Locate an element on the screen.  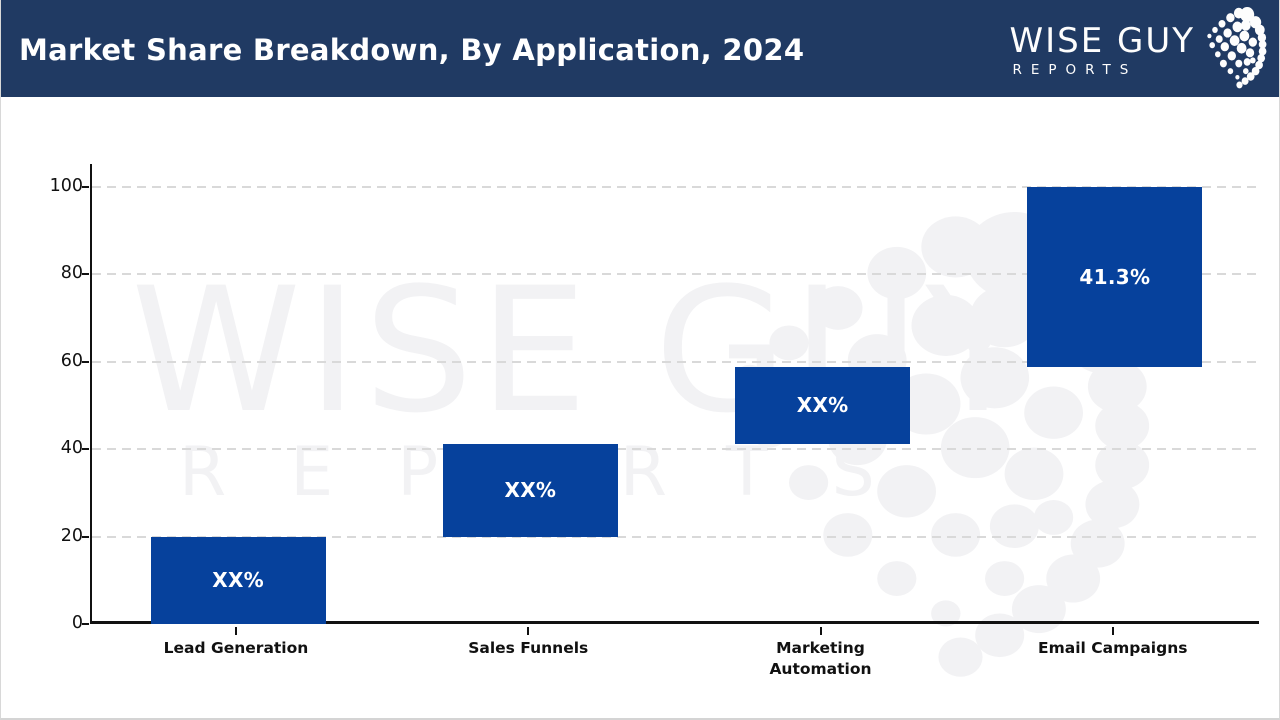
wise-guy-reports-logo: WISE GUY REPORTS is located at coordinates (1140, 49).